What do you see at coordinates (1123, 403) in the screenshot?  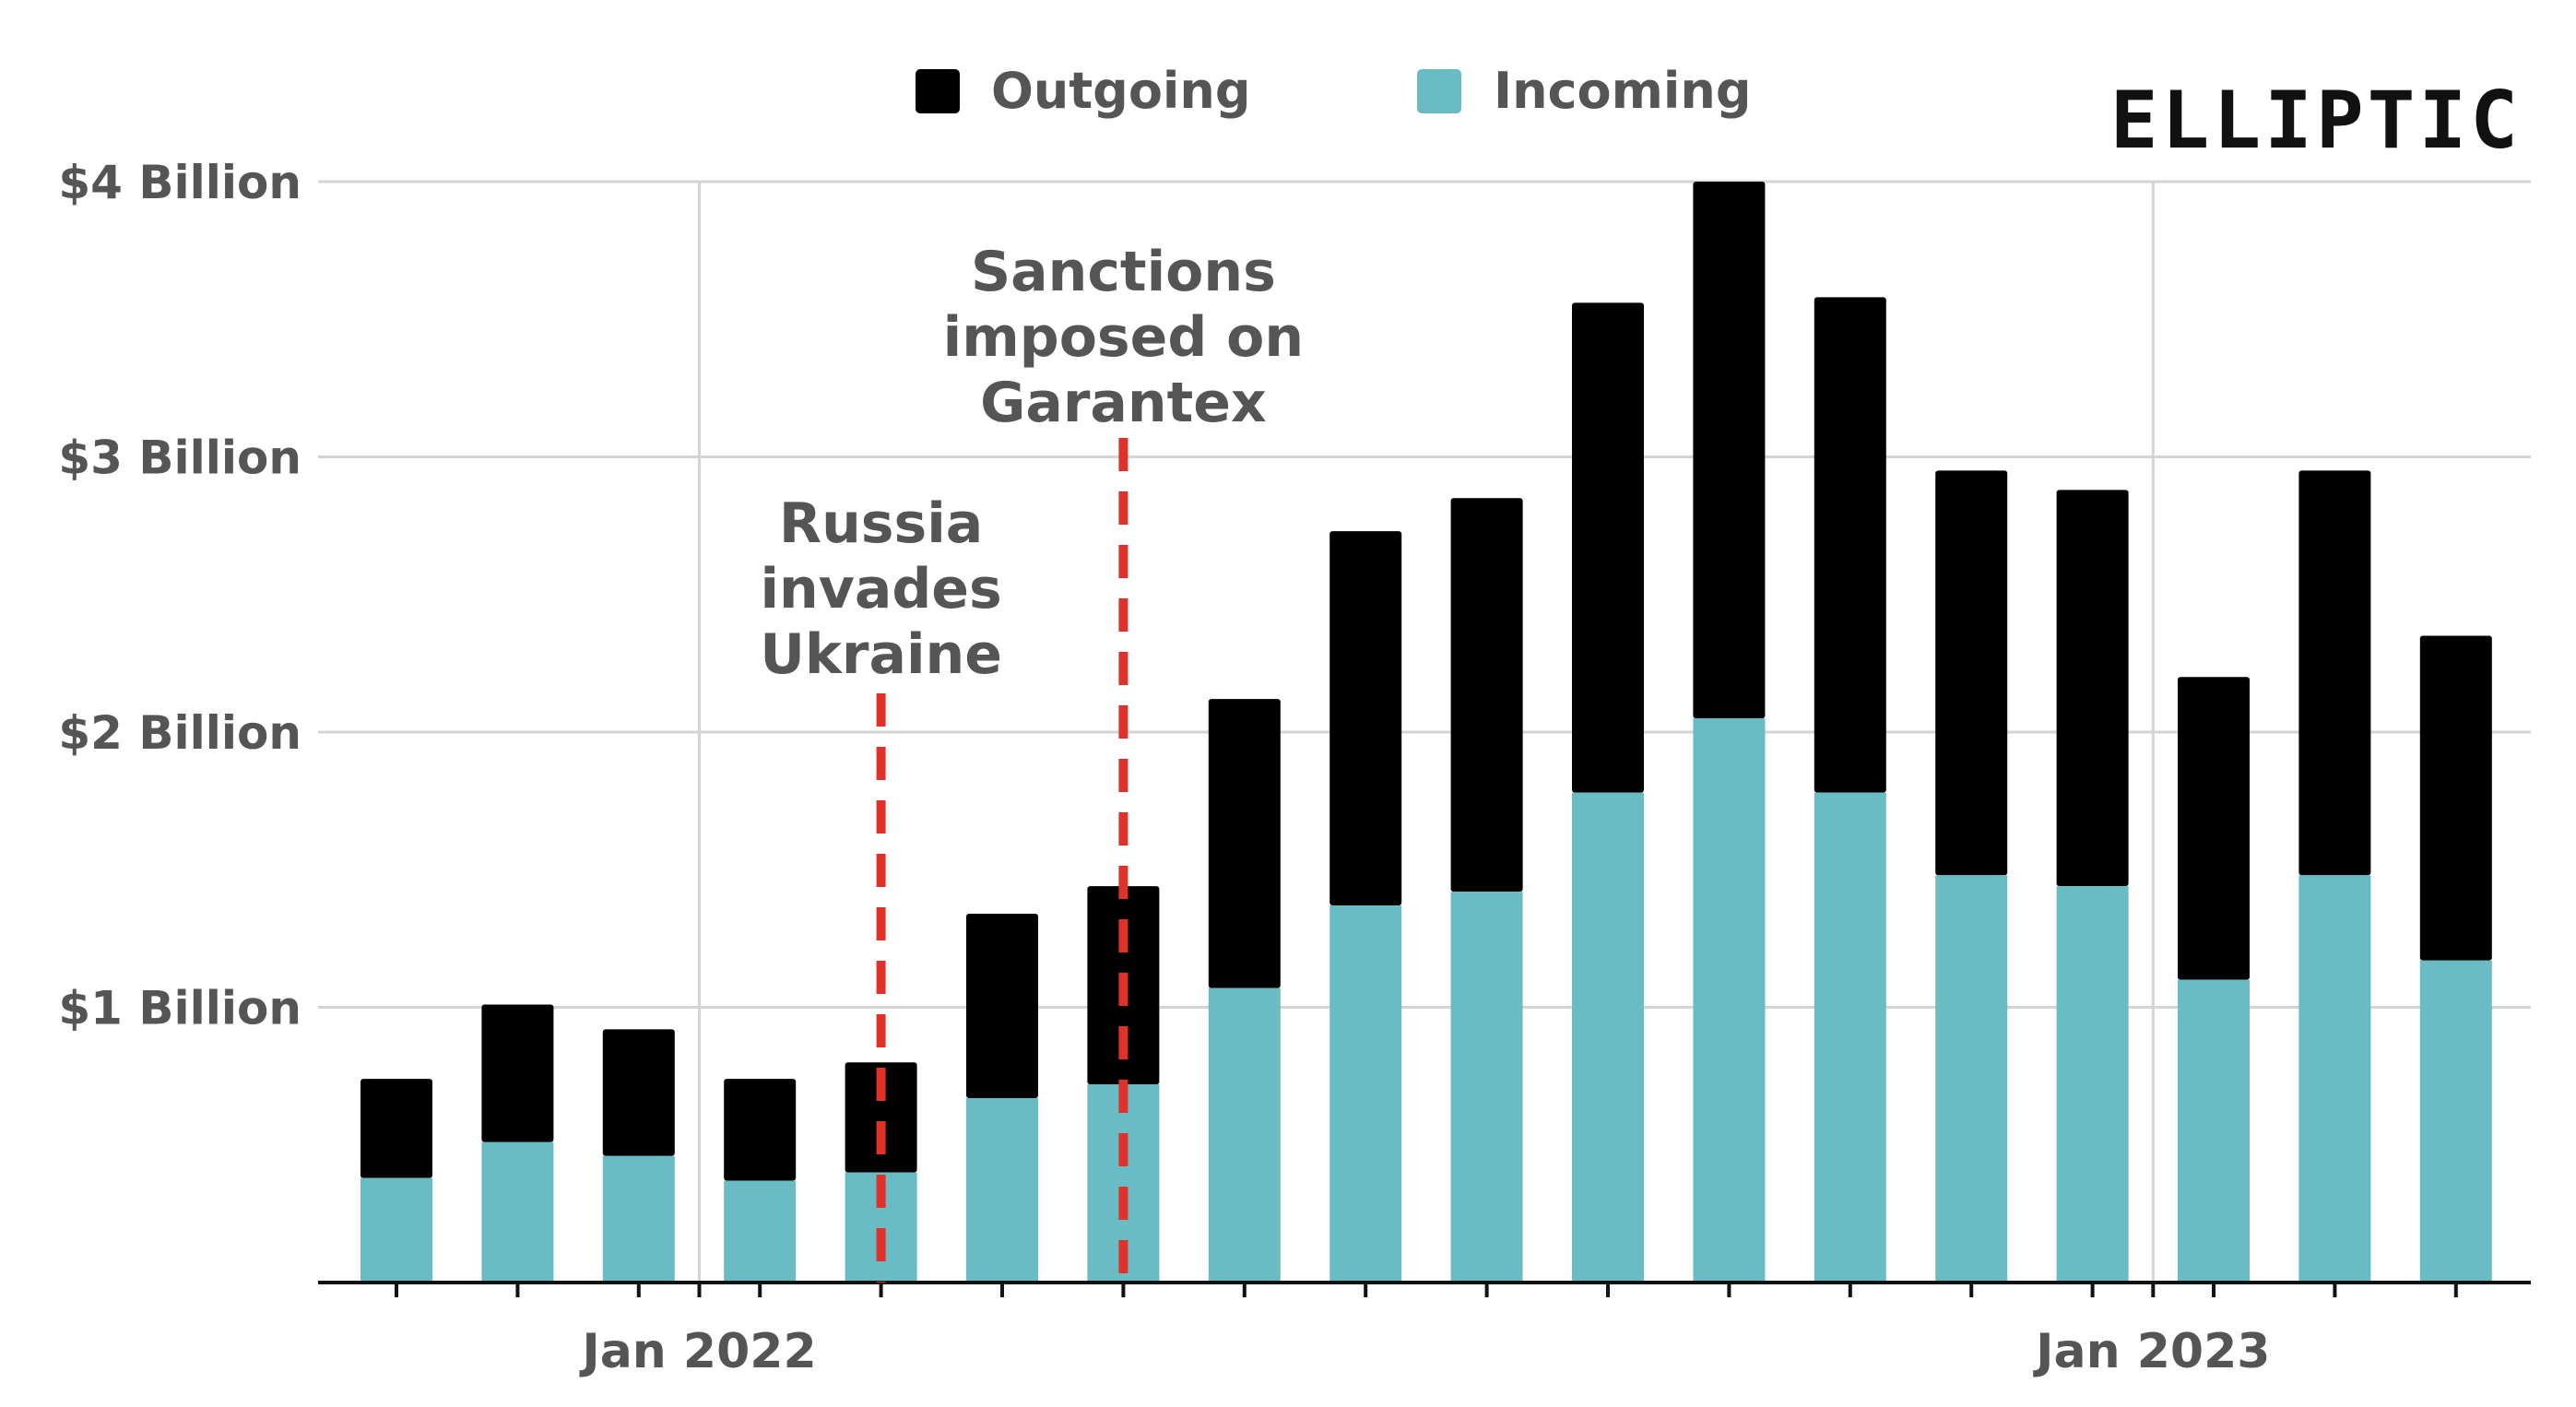 I see `annotation-text: Garantex` at bounding box center [1123, 403].